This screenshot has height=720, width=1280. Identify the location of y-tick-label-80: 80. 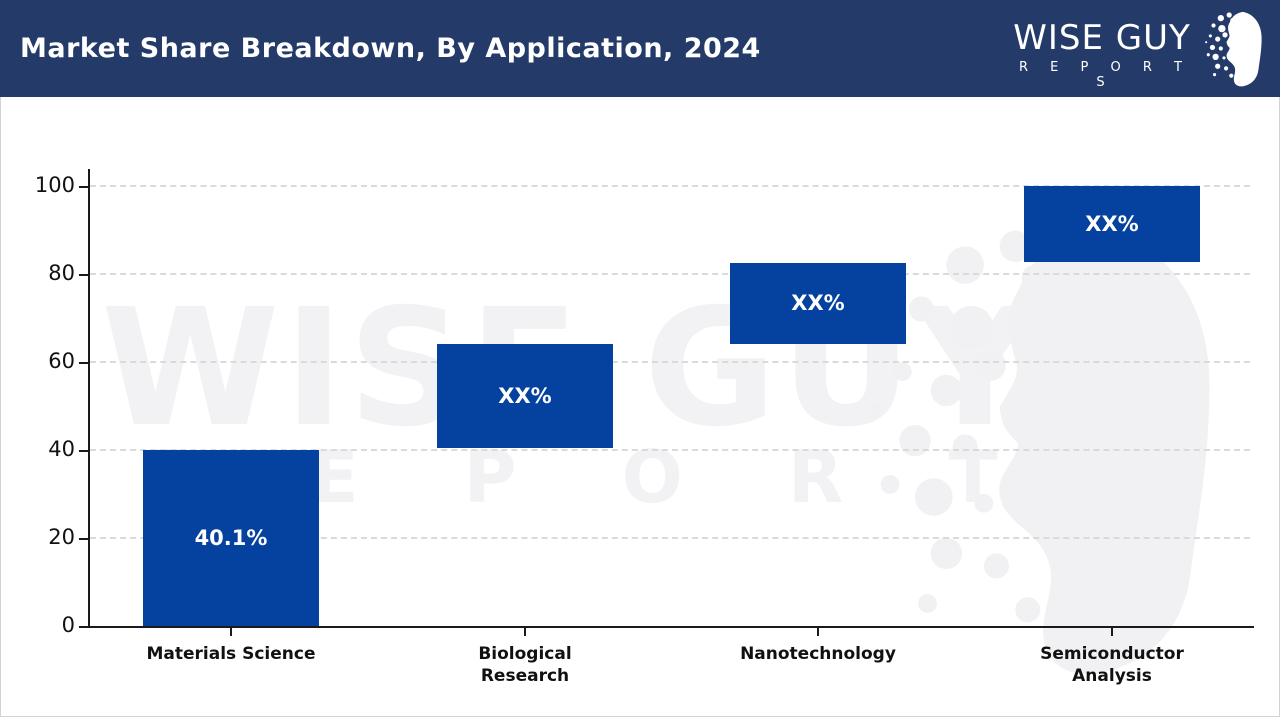
(61, 273).